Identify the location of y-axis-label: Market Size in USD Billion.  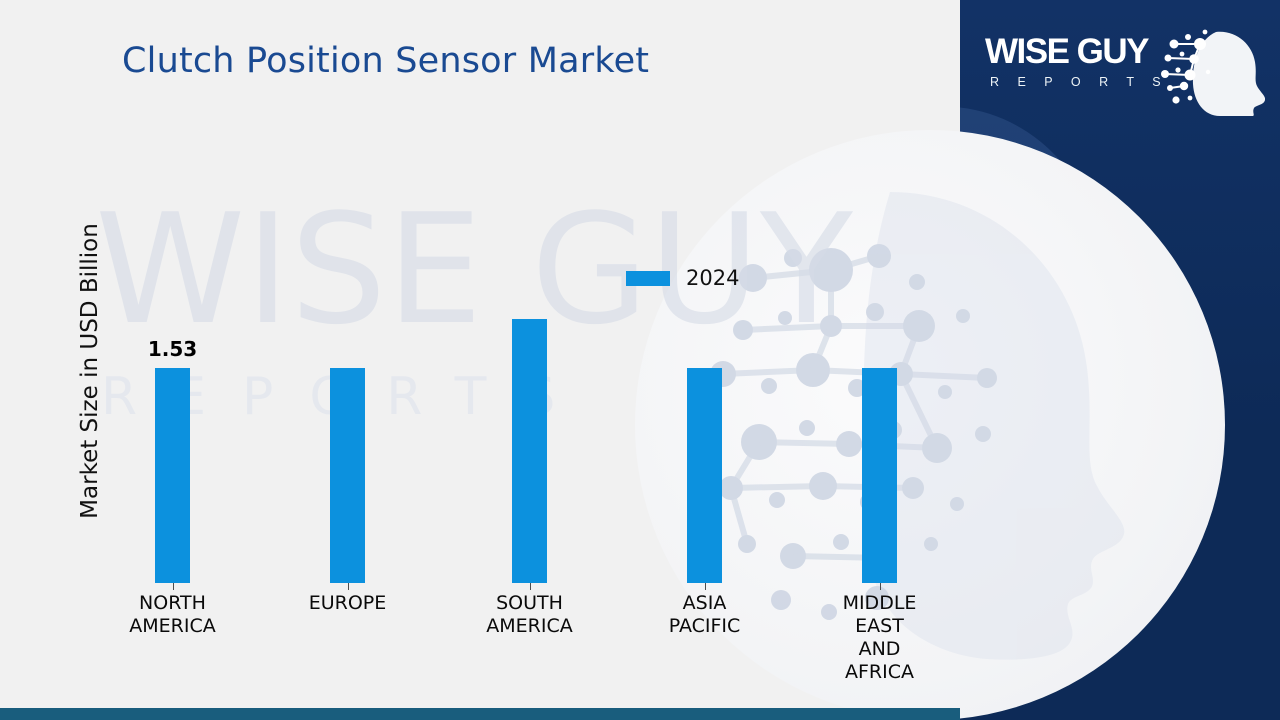
(90, 371).